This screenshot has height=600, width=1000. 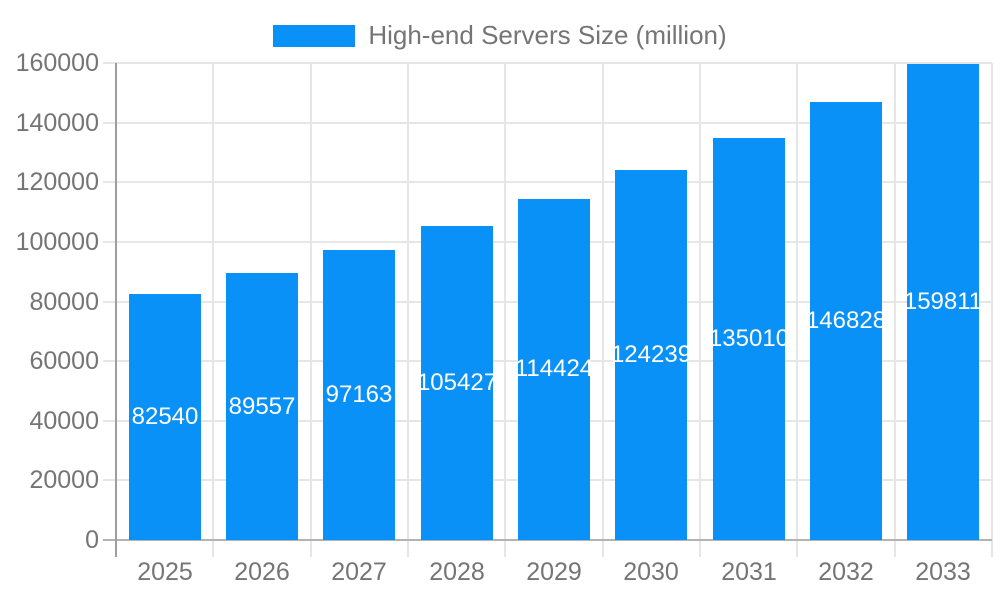 What do you see at coordinates (359, 572) in the screenshot?
I see `x-axis-label: 2027` at bounding box center [359, 572].